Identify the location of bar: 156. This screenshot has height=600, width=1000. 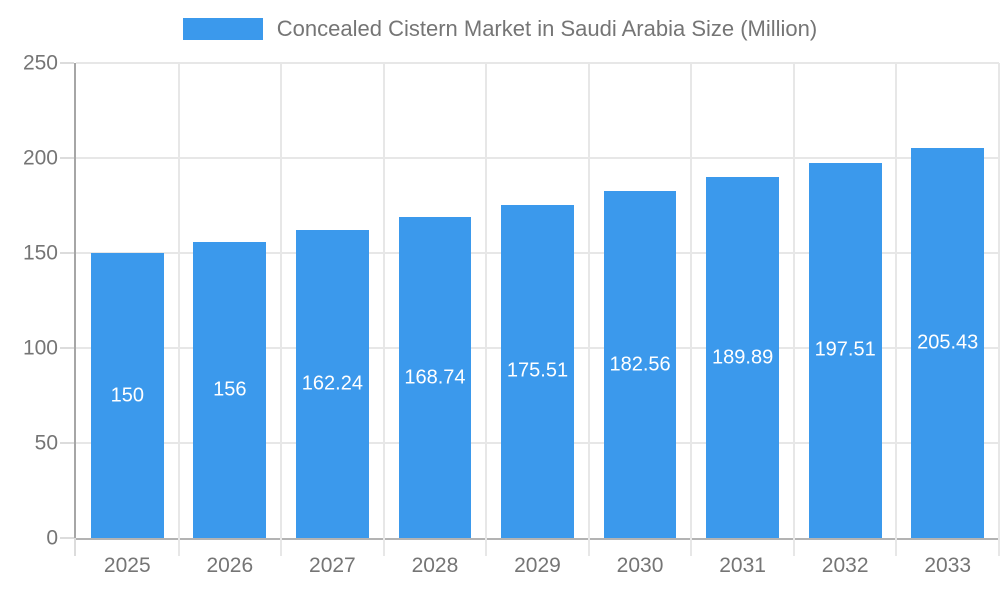
(230, 389).